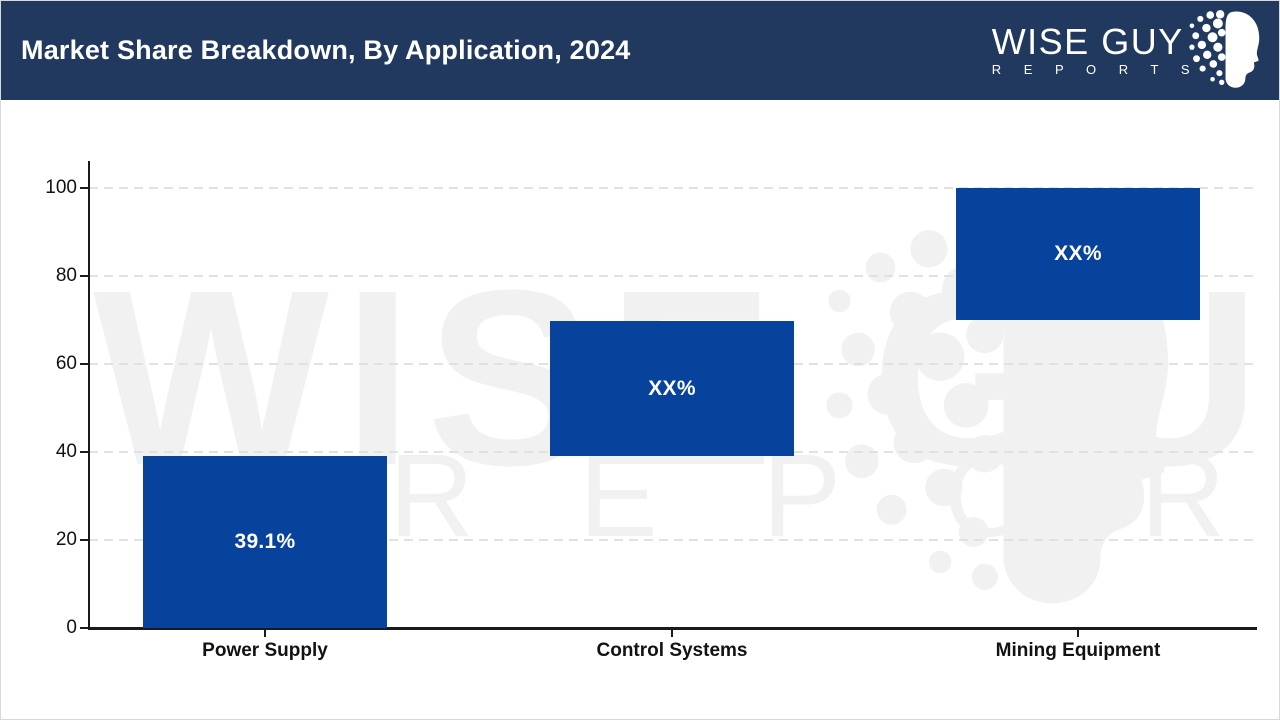 This screenshot has height=720, width=1280. Describe the element at coordinates (66, 363) in the screenshot. I see `y-tick-label: 60` at that location.